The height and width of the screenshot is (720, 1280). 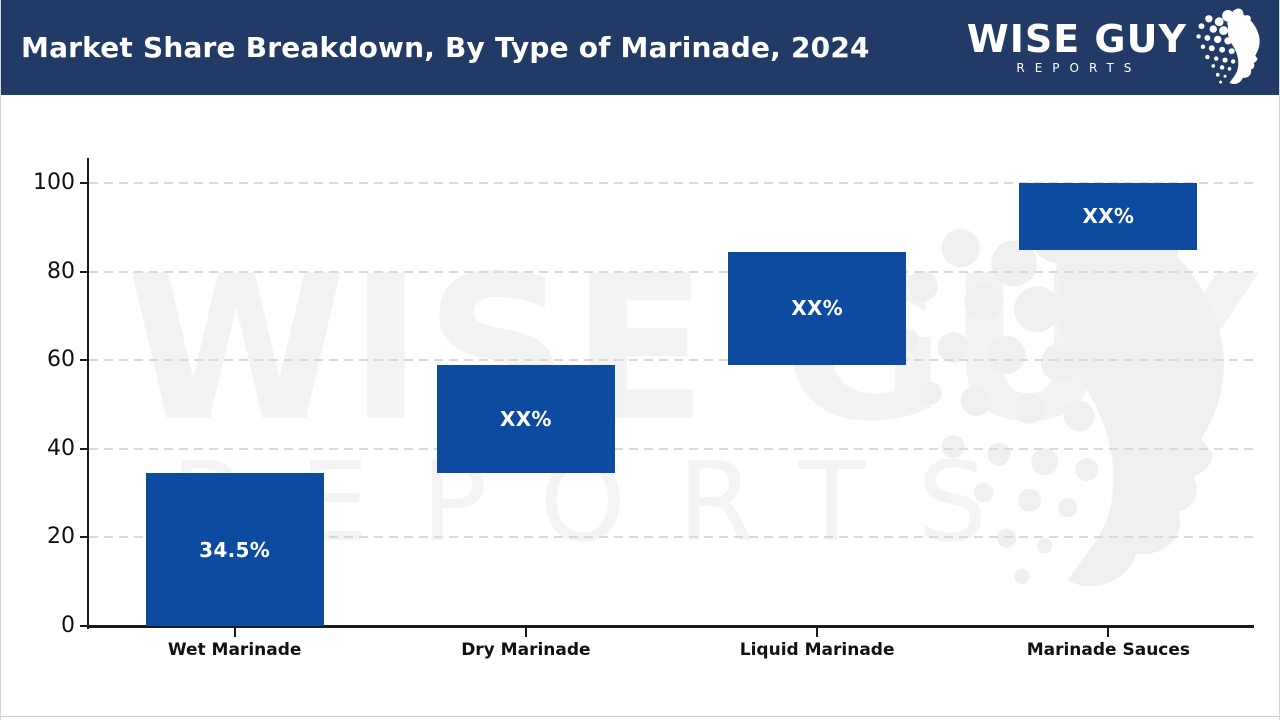 I want to click on x-axis-line, so click(x=670, y=626).